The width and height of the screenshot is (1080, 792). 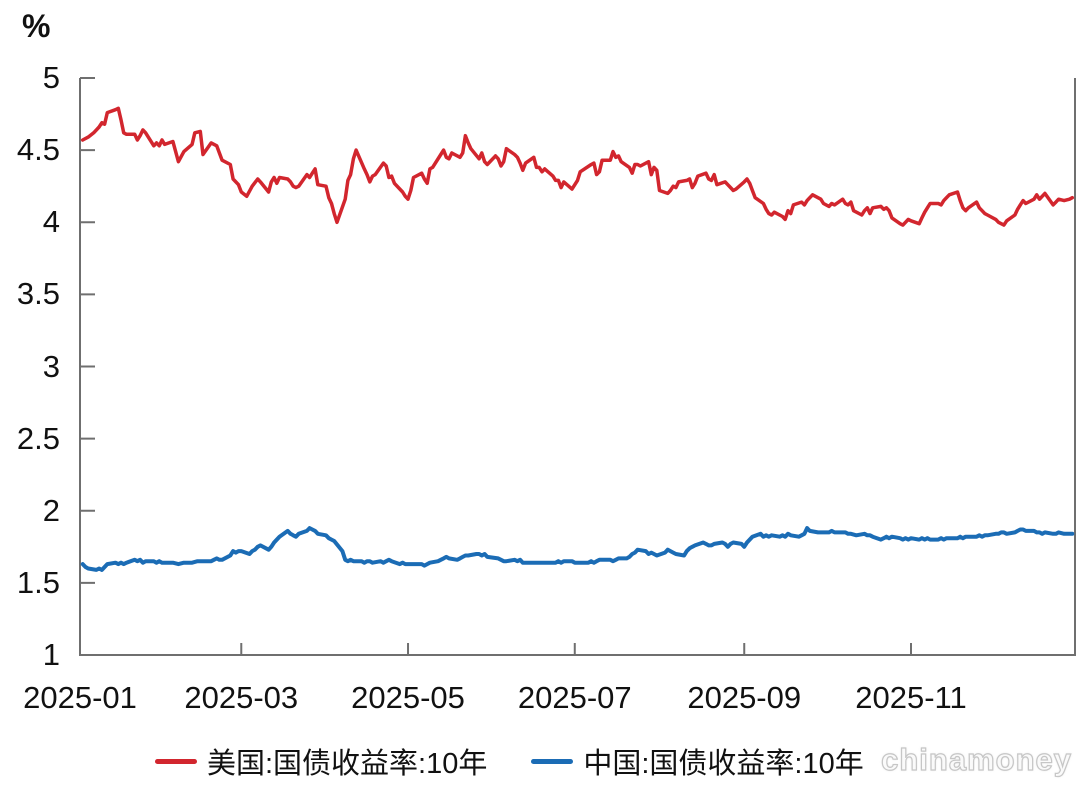 I want to click on legend-item-cn: 中国:国债收益率:10年, so click(x=697, y=761).